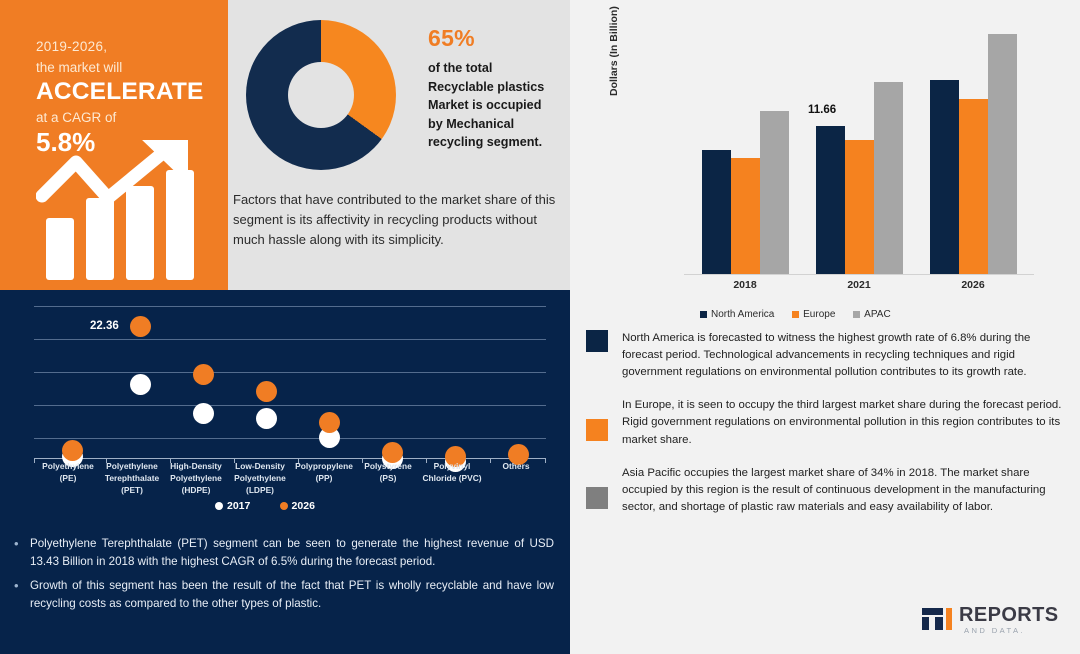 Image resolution: width=1080 pixels, height=654 pixels. What do you see at coordinates (392, 452) in the screenshot?
I see `dot-2026-ps` at bounding box center [392, 452].